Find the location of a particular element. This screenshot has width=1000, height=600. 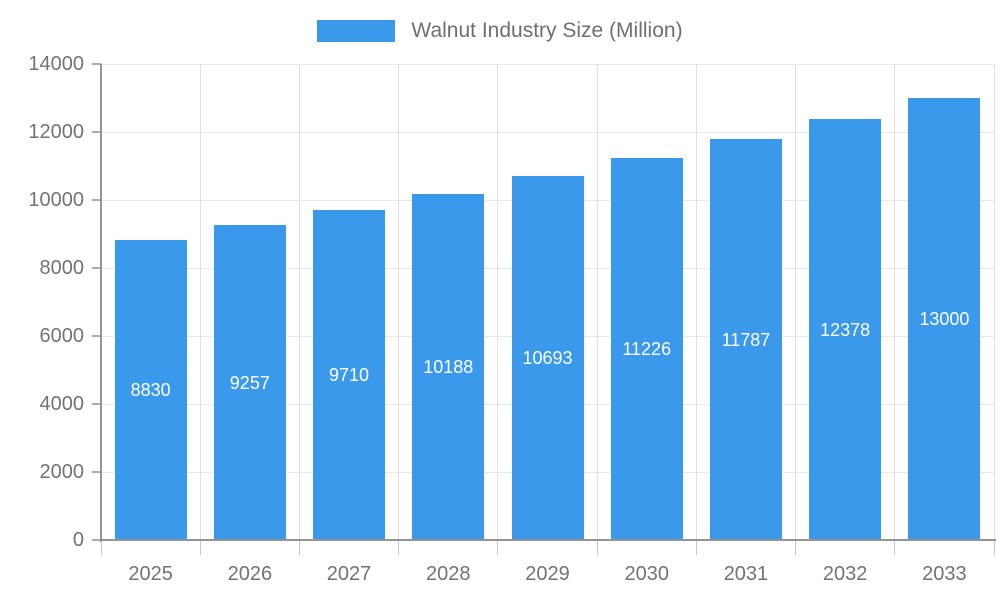

bar-value-label: 12378 is located at coordinates (845, 329).